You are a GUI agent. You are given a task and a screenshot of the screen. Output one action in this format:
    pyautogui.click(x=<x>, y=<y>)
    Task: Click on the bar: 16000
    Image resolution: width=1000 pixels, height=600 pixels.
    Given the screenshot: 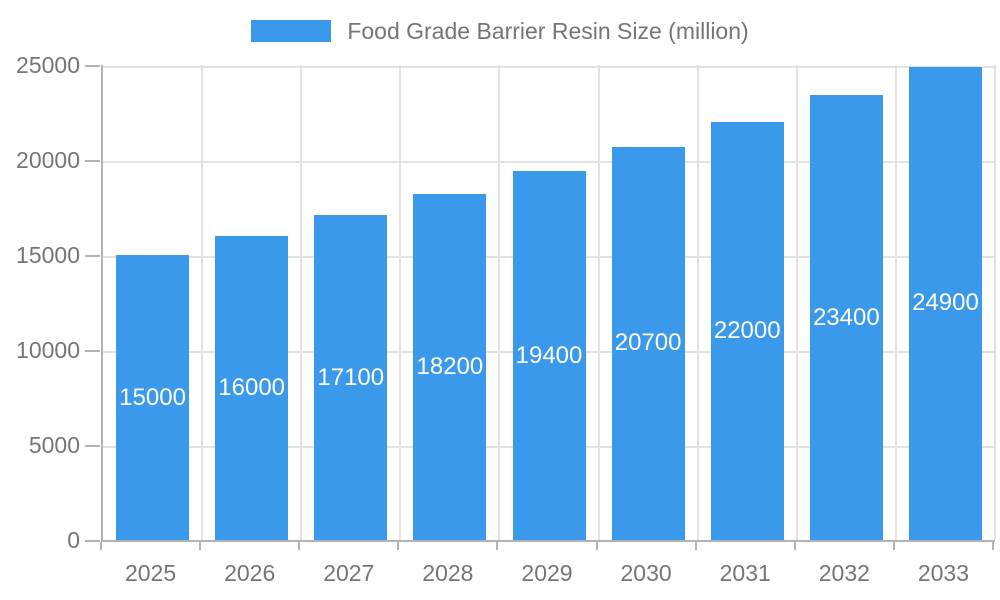 What is the action you would take?
    pyautogui.click(x=252, y=388)
    